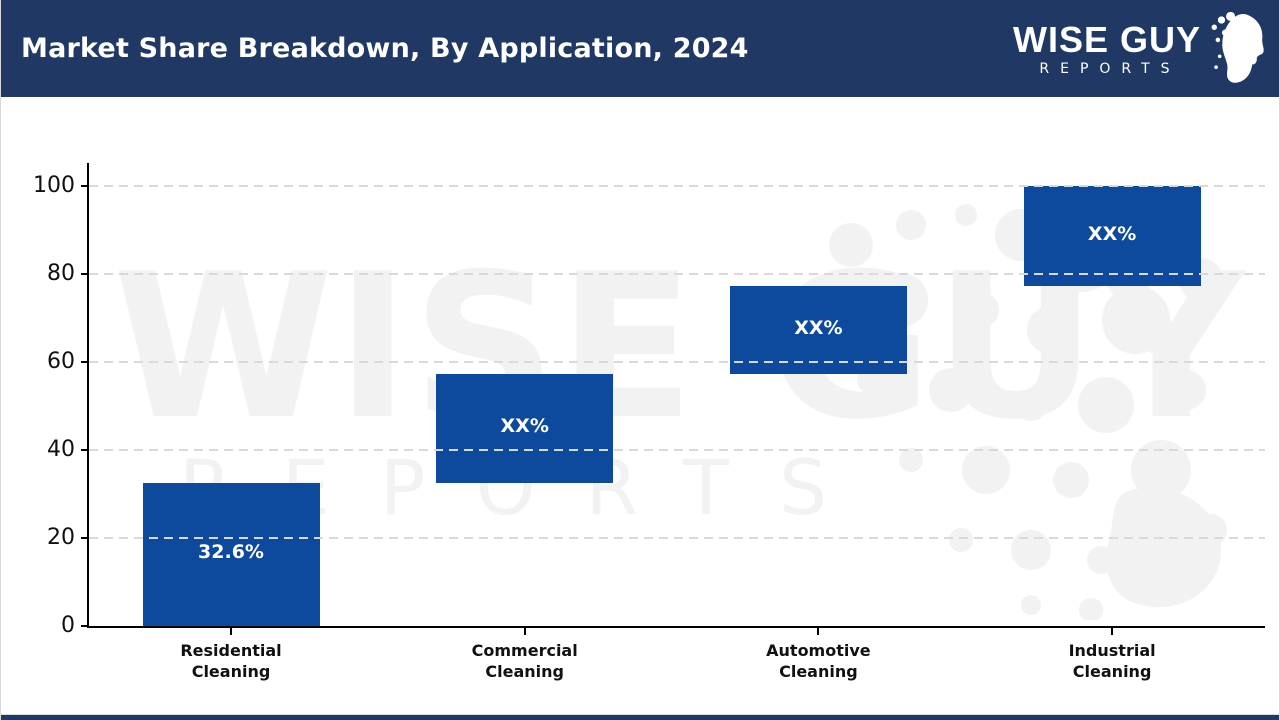  What do you see at coordinates (61, 537) in the screenshot?
I see `y-tick-label: 20` at bounding box center [61, 537].